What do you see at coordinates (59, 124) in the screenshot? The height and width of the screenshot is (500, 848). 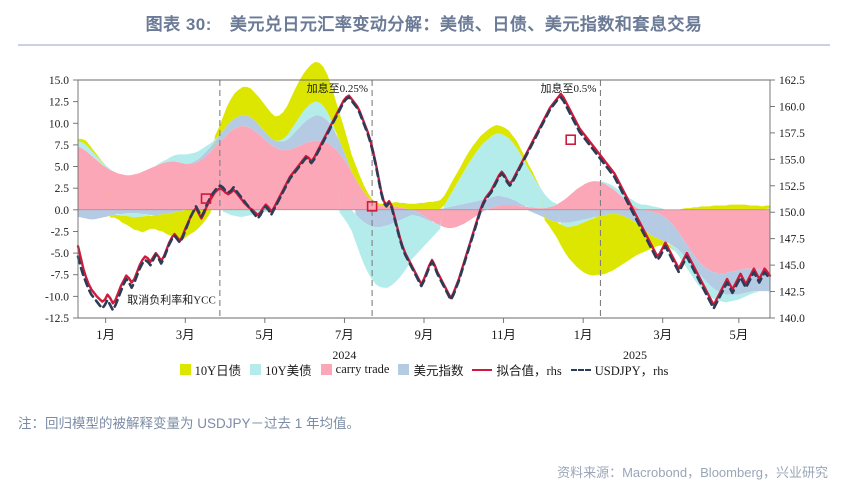 I see `ytick-label-left-2: 10.0` at bounding box center [59, 124].